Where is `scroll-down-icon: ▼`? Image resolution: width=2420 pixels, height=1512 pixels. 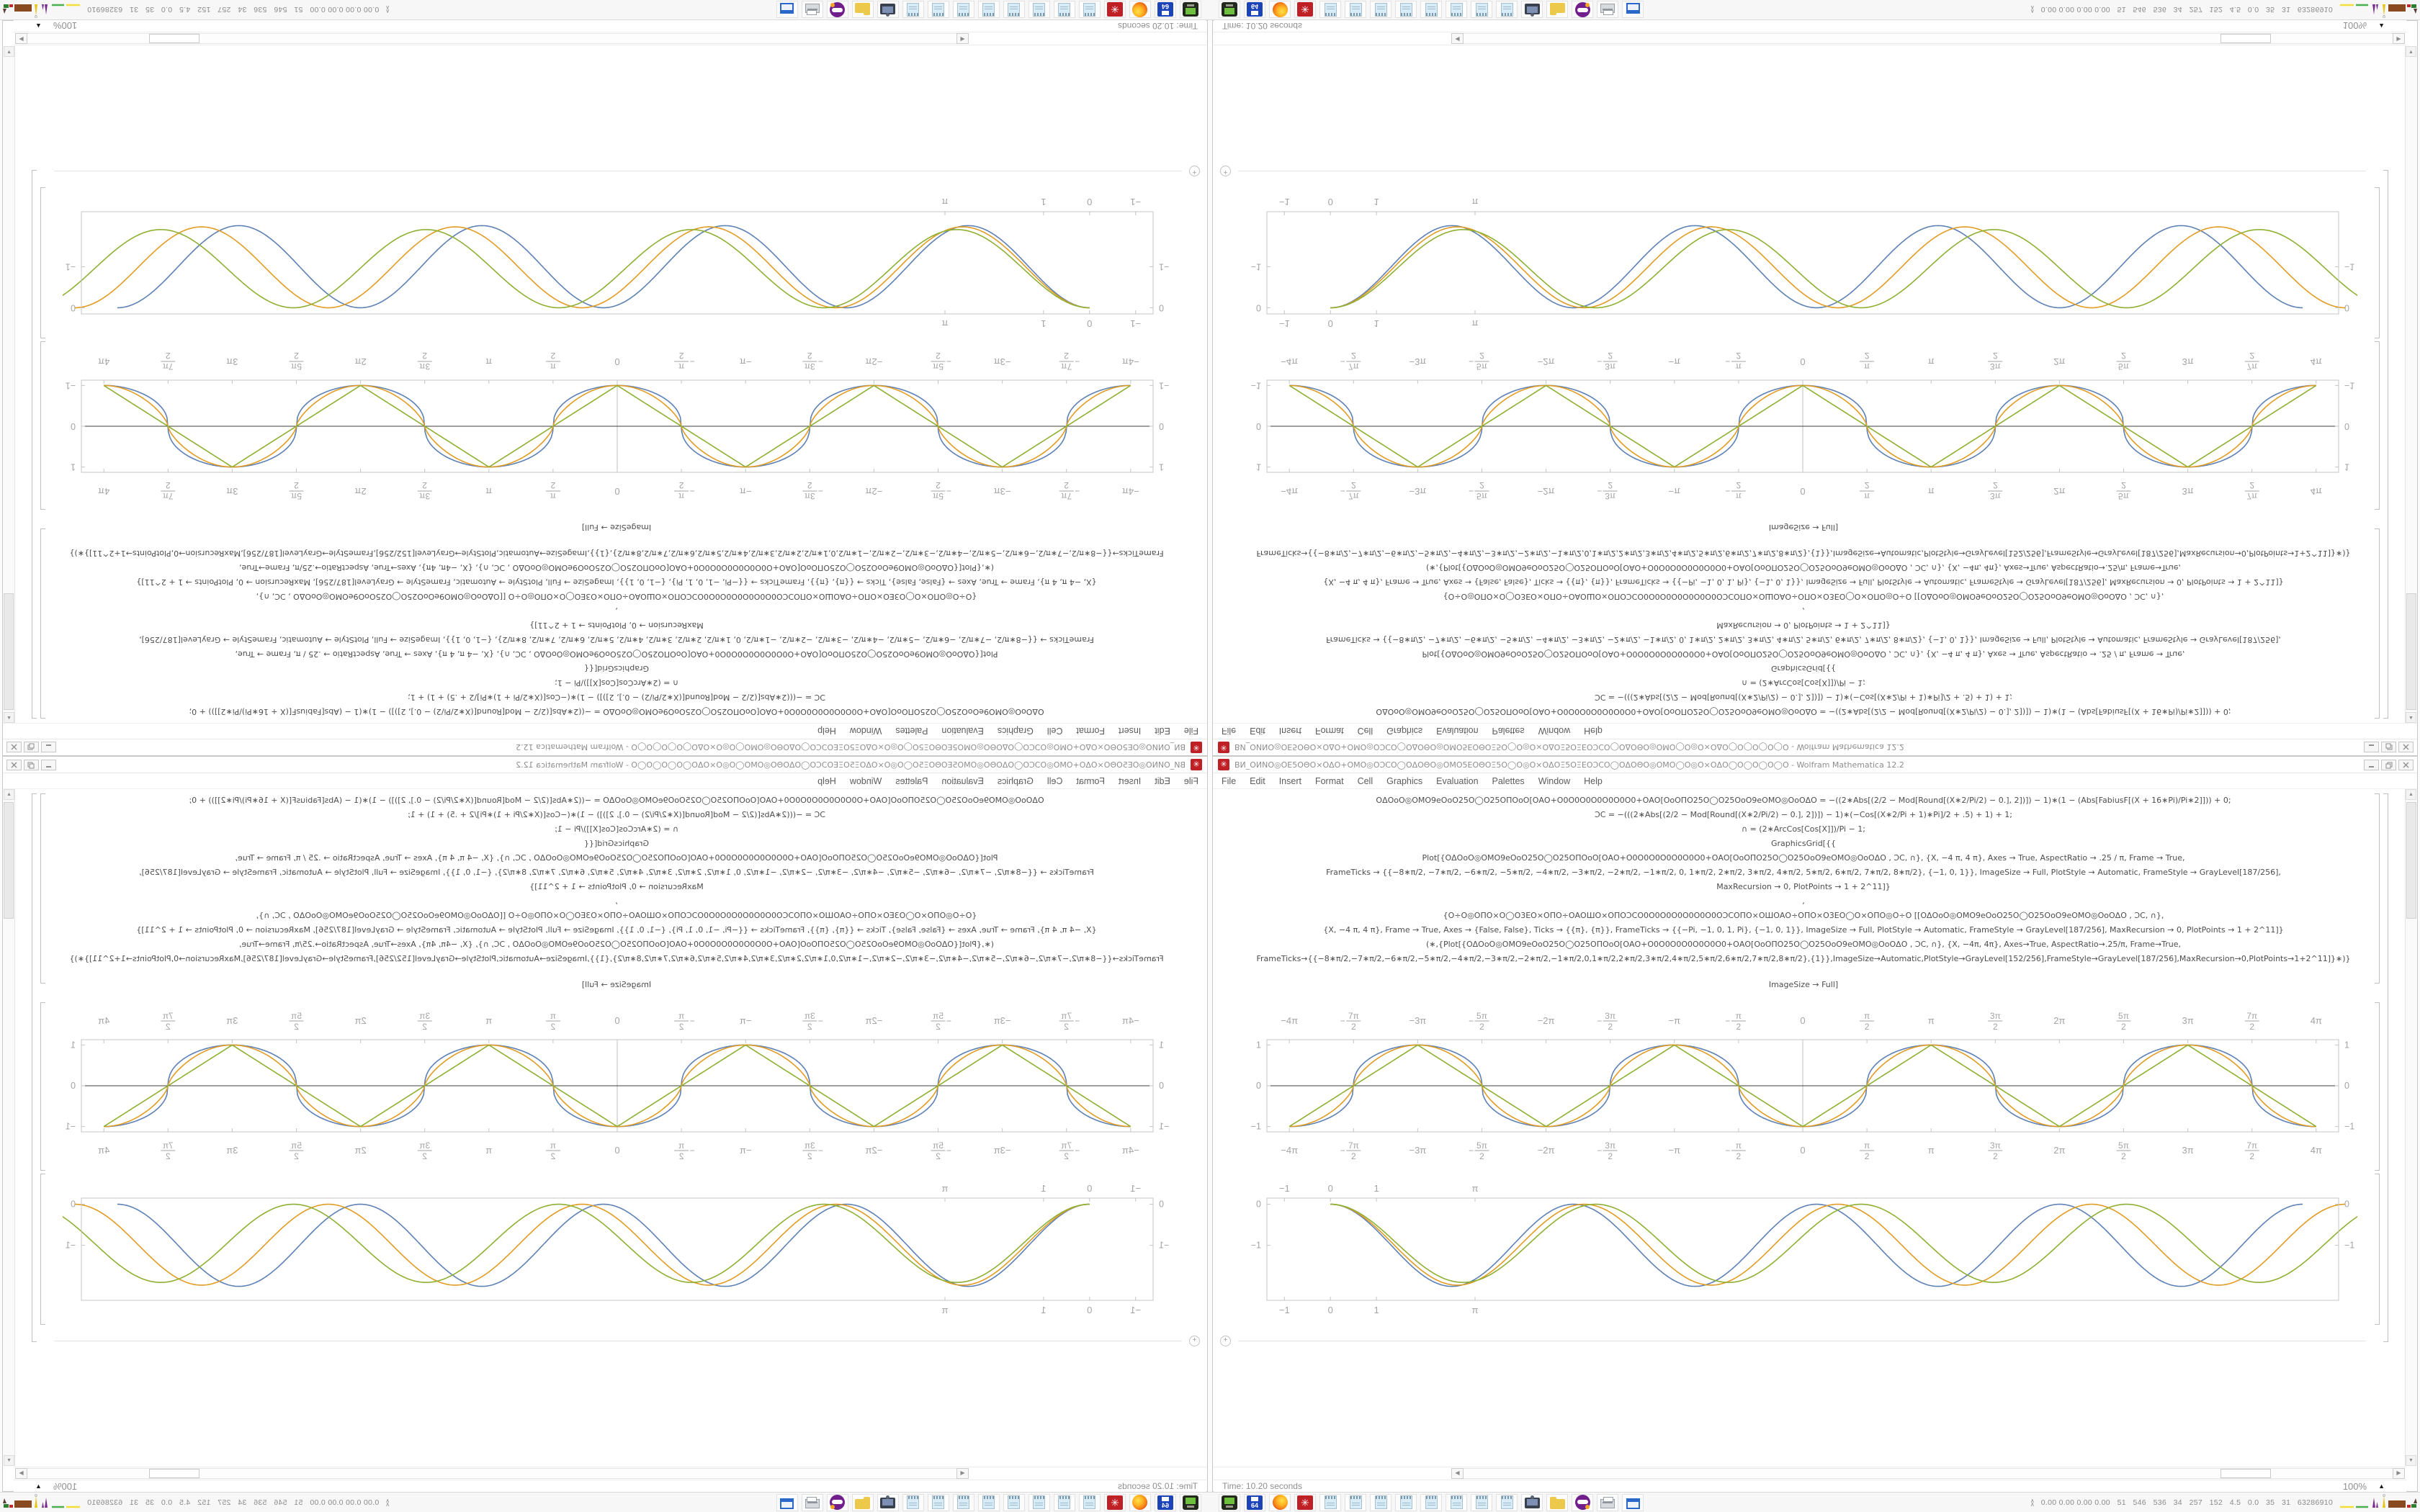 scroll-down-icon: ▼ is located at coordinates (2411, 1460).